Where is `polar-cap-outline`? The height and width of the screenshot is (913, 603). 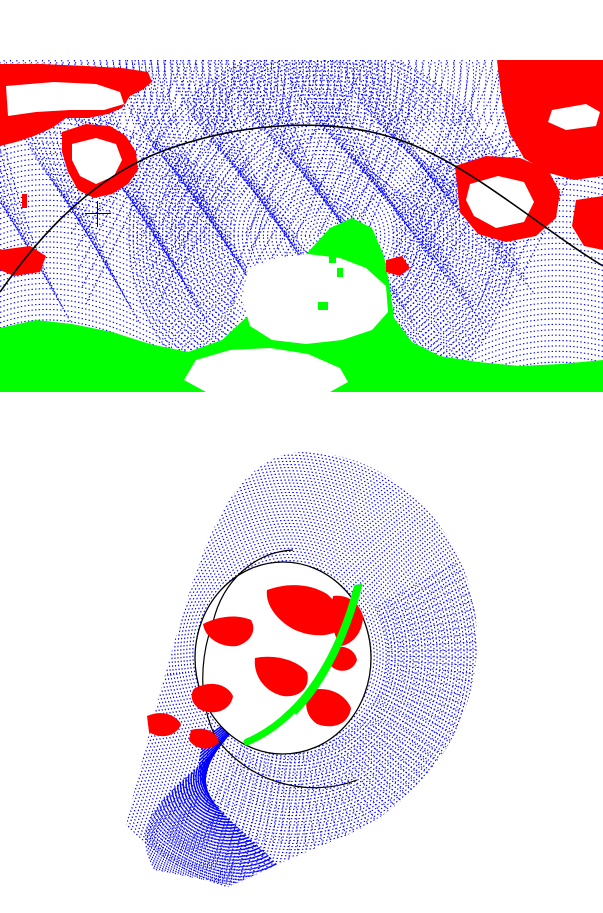 polar-cap-outline is located at coordinates (283, 658).